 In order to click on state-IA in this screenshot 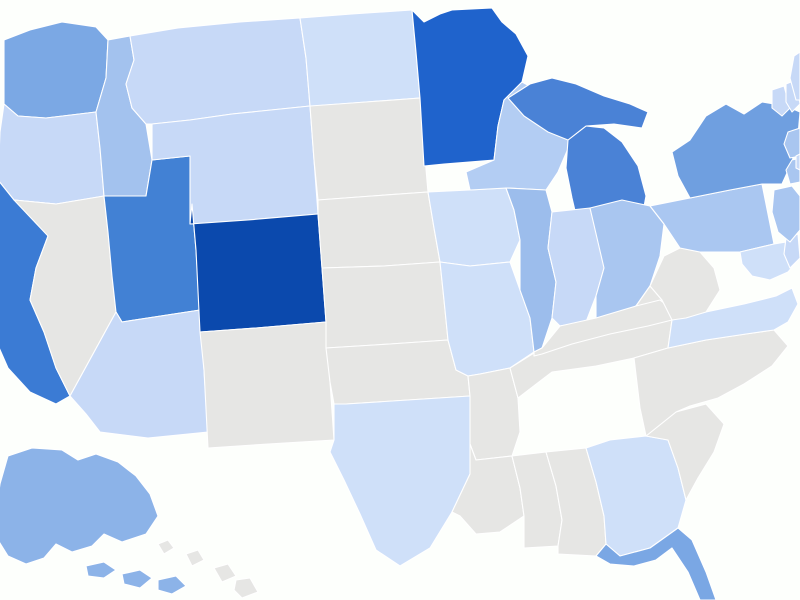, I will do `click(474, 227)`.